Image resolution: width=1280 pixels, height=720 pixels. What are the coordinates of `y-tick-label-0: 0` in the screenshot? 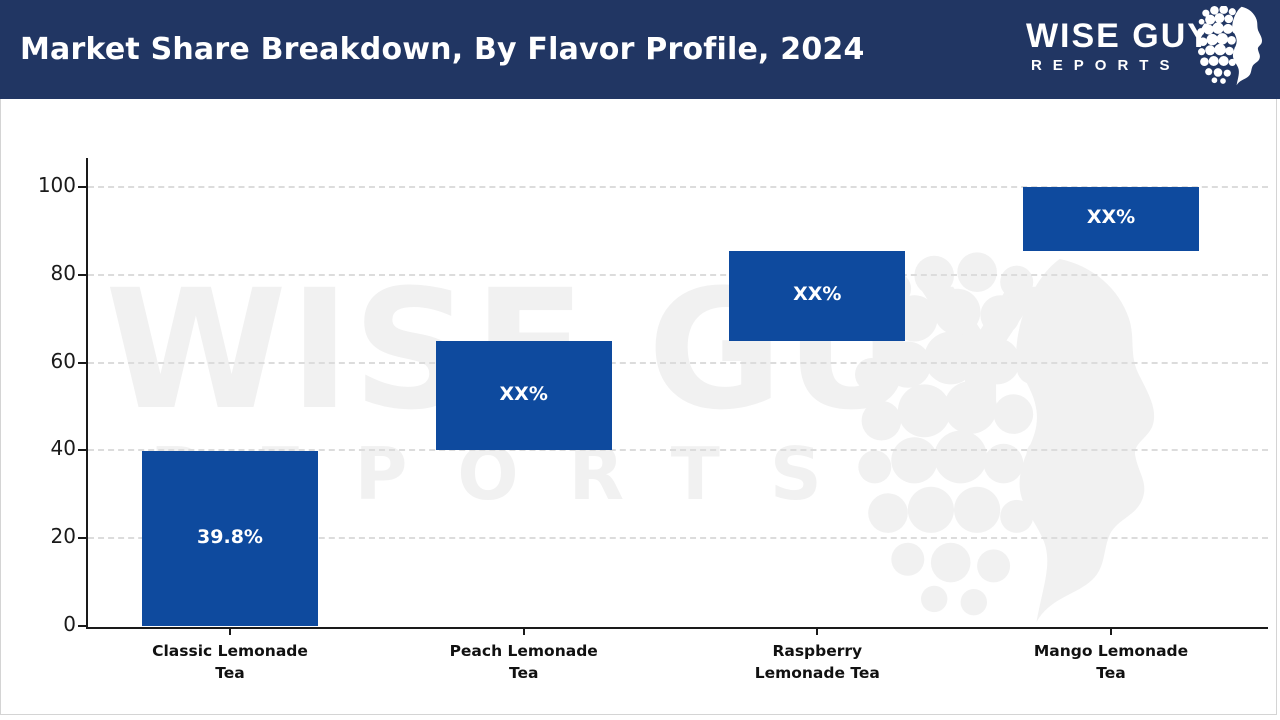 It's located at (69, 624).